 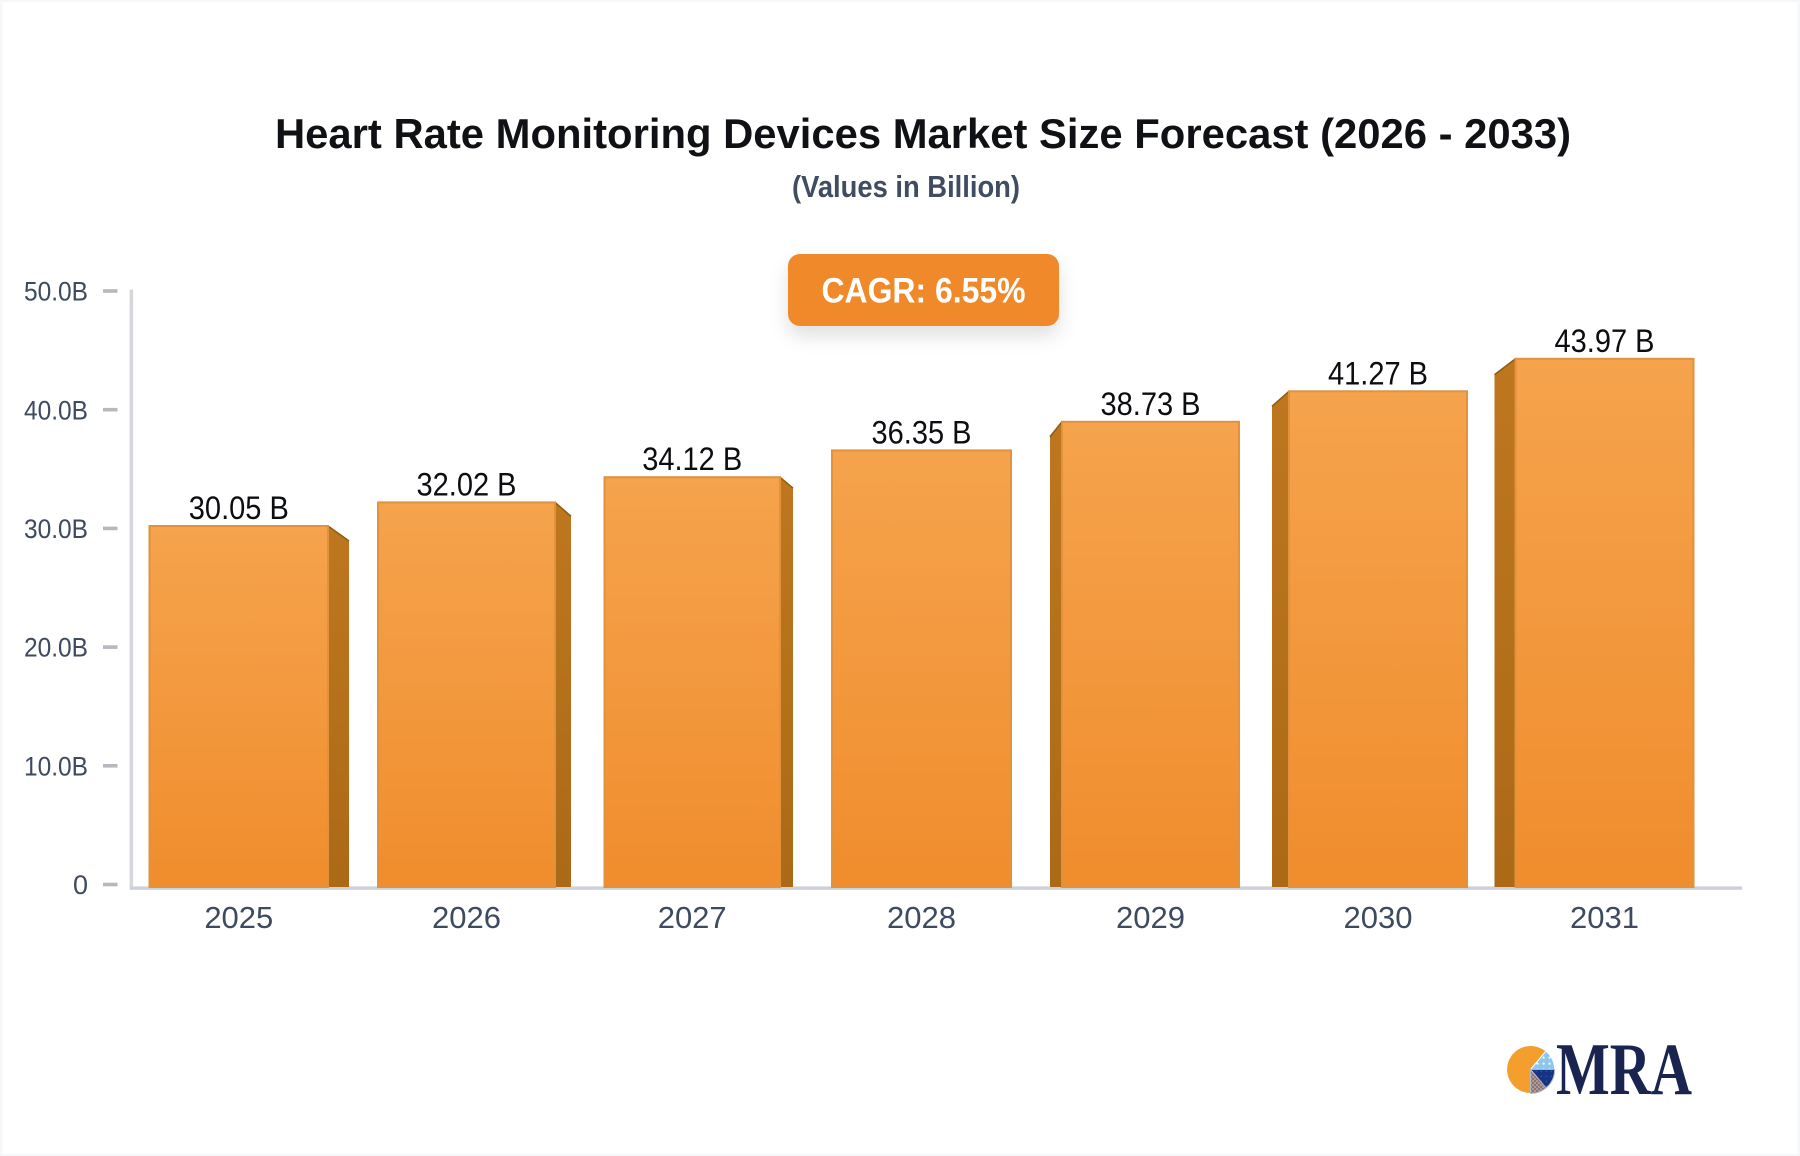 What do you see at coordinates (1605, 341) in the screenshot?
I see `svg-text: 43.97 B` at bounding box center [1605, 341].